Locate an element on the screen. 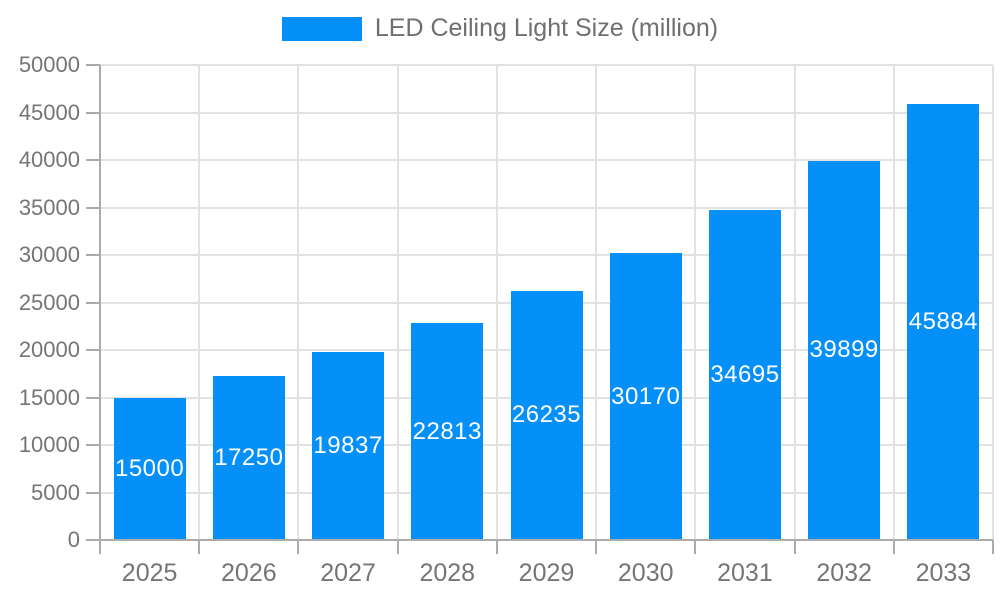  y-tick-label: 50000 is located at coordinates (49, 64).